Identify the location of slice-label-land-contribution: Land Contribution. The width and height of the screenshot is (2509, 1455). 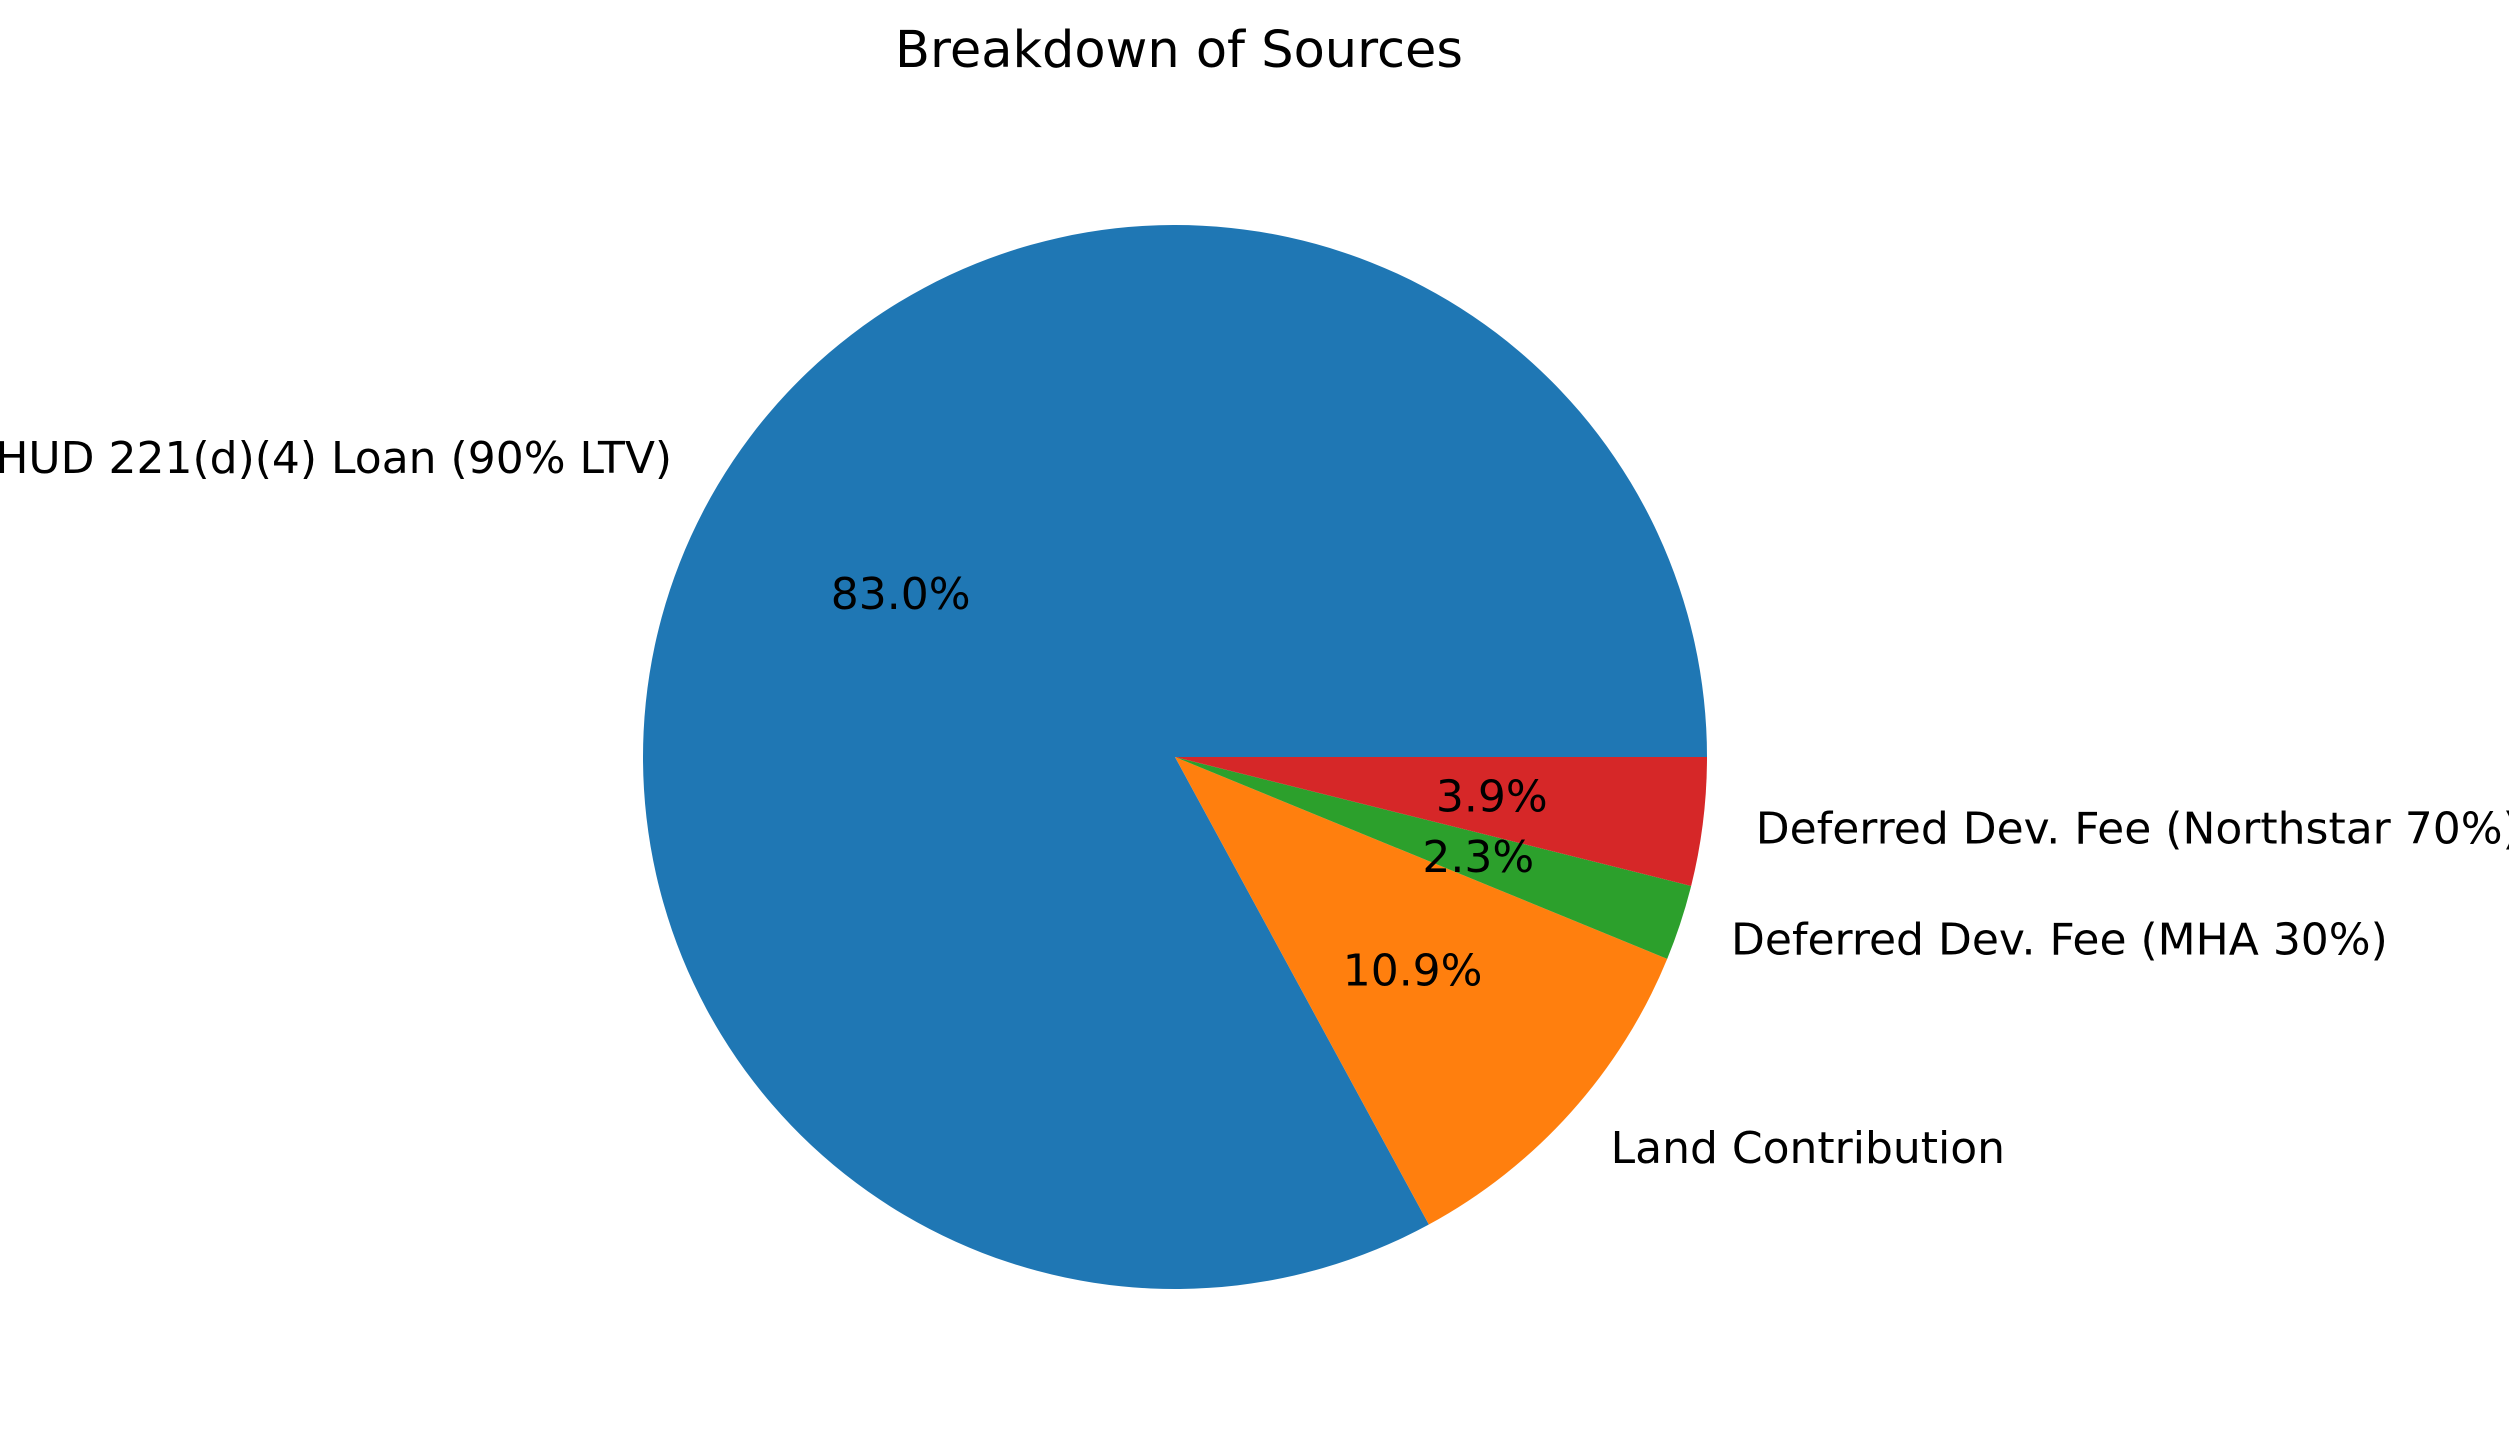
(1808, 1148).